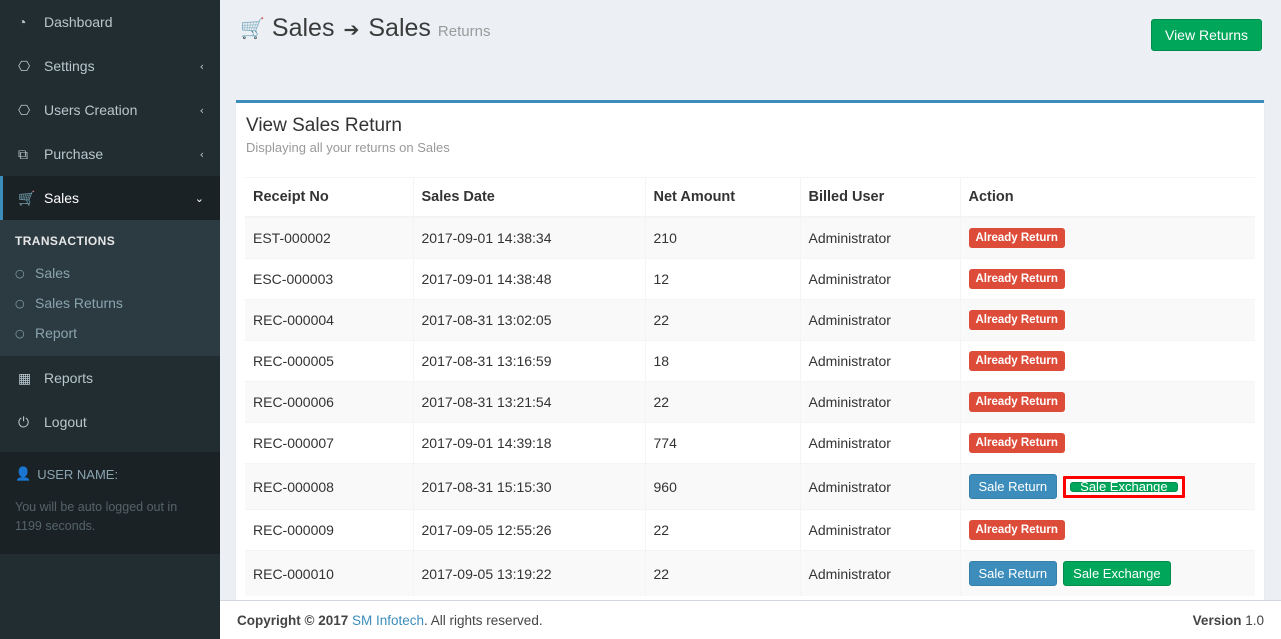  What do you see at coordinates (110, 198) in the screenshot?
I see `sidebar-item-sales: 🛒 Sales ⌄` at bounding box center [110, 198].